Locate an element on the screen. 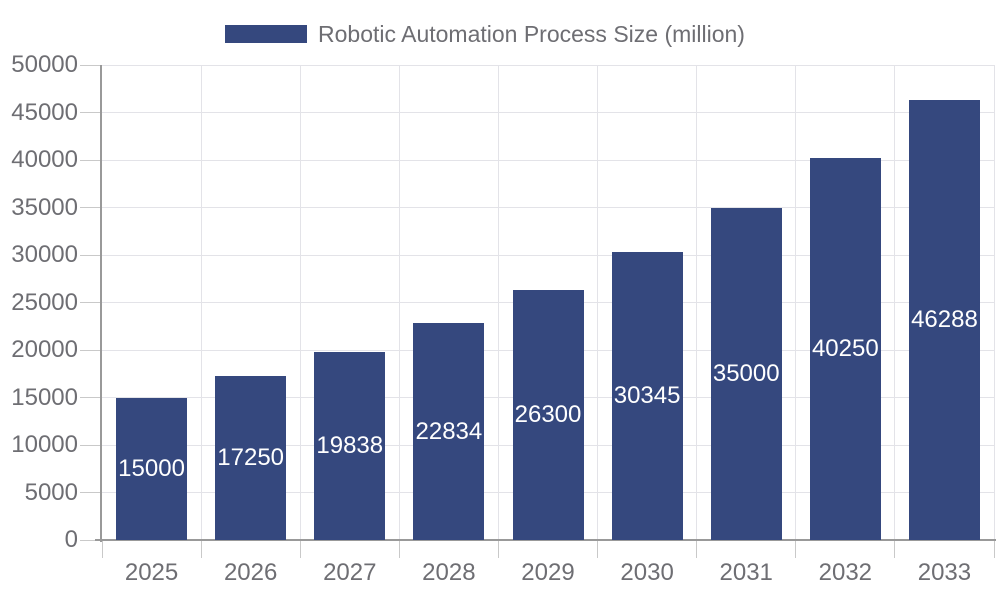  y-axis-label: 40000 is located at coordinates (44, 159).